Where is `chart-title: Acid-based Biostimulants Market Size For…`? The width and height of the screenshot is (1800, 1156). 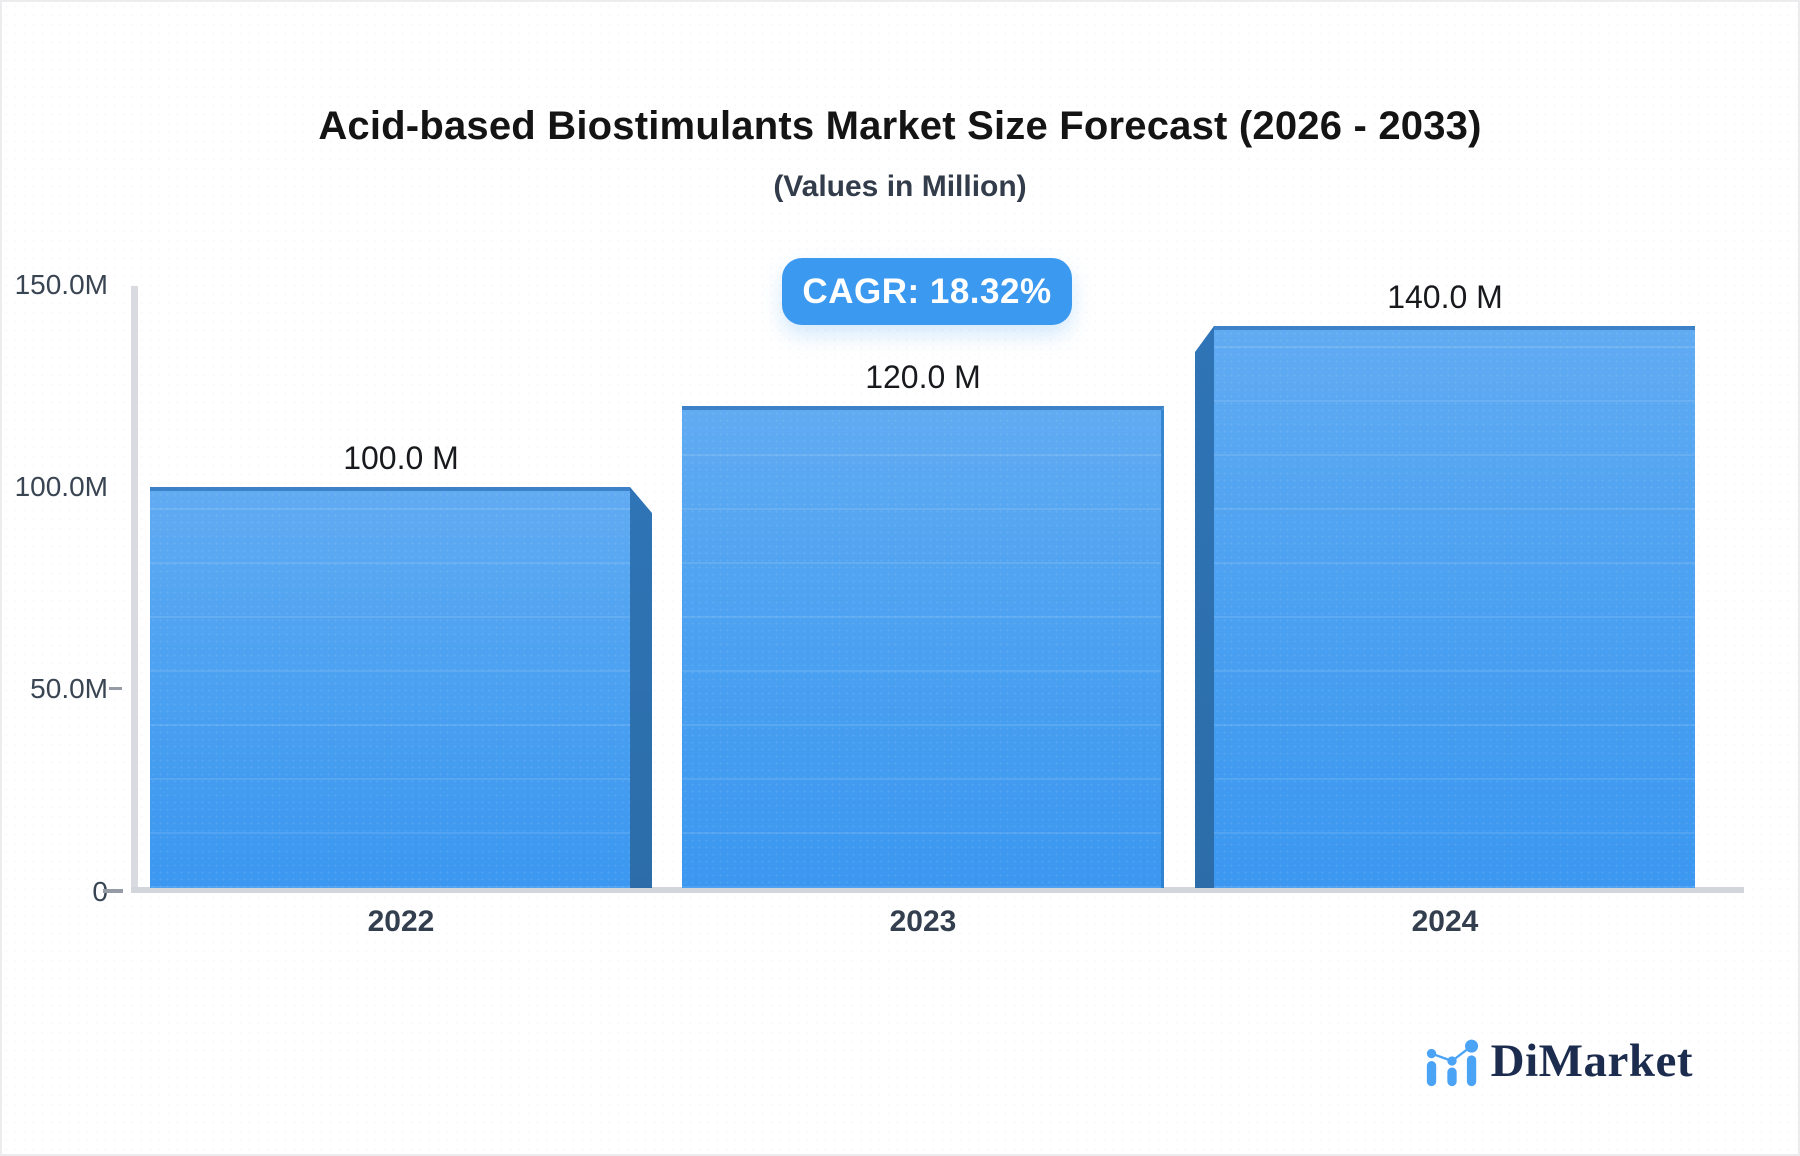
chart-title: Acid-based Biostimulants Market Size For… is located at coordinates (900, 126).